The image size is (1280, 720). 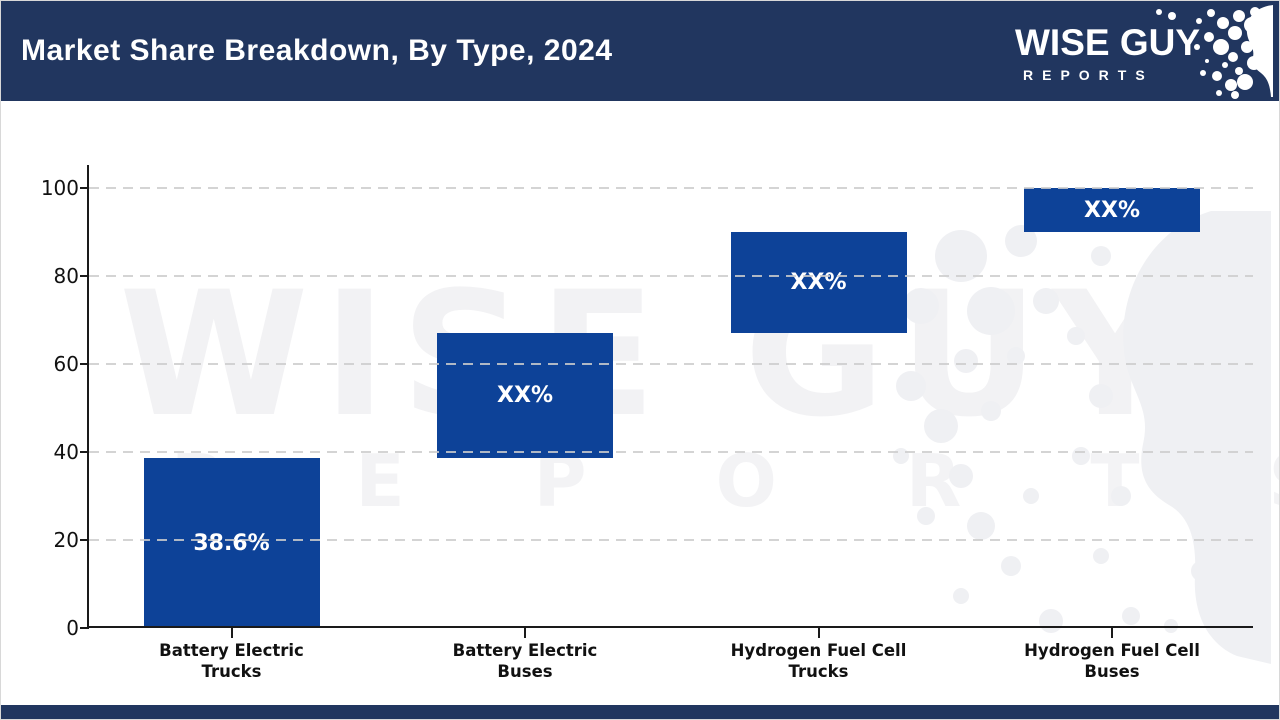 I want to click on bar-value-label: 38.6%, so click(x=231, y=543).